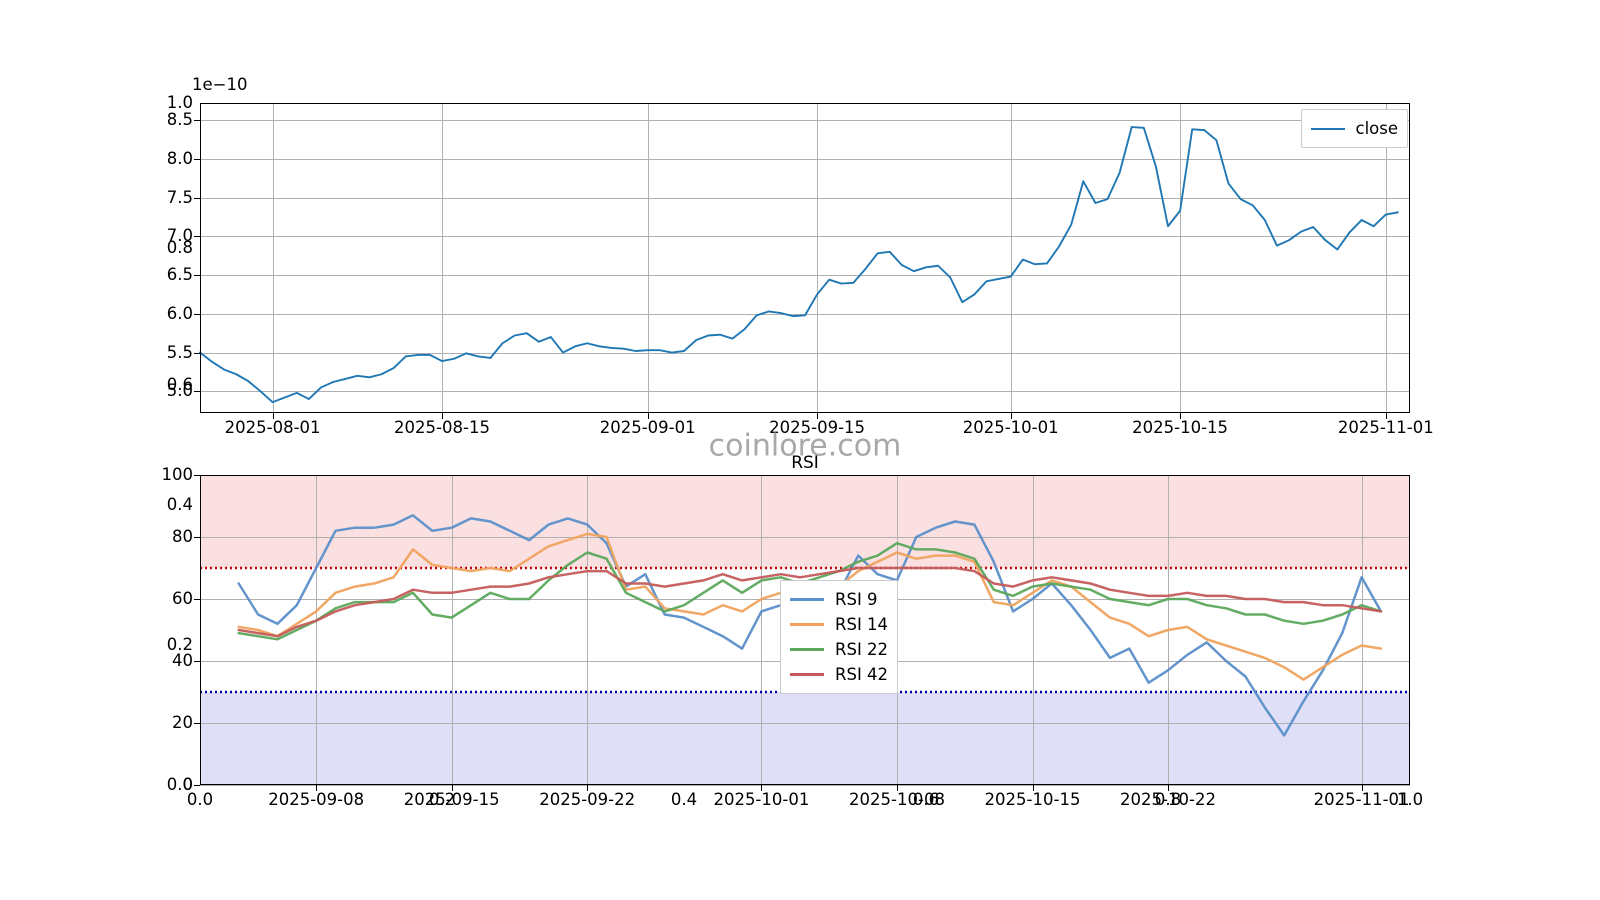 This screenshot has width=1600, height=900. I want to click on rsi-ytick-label-1: 20, so click(182, 722).